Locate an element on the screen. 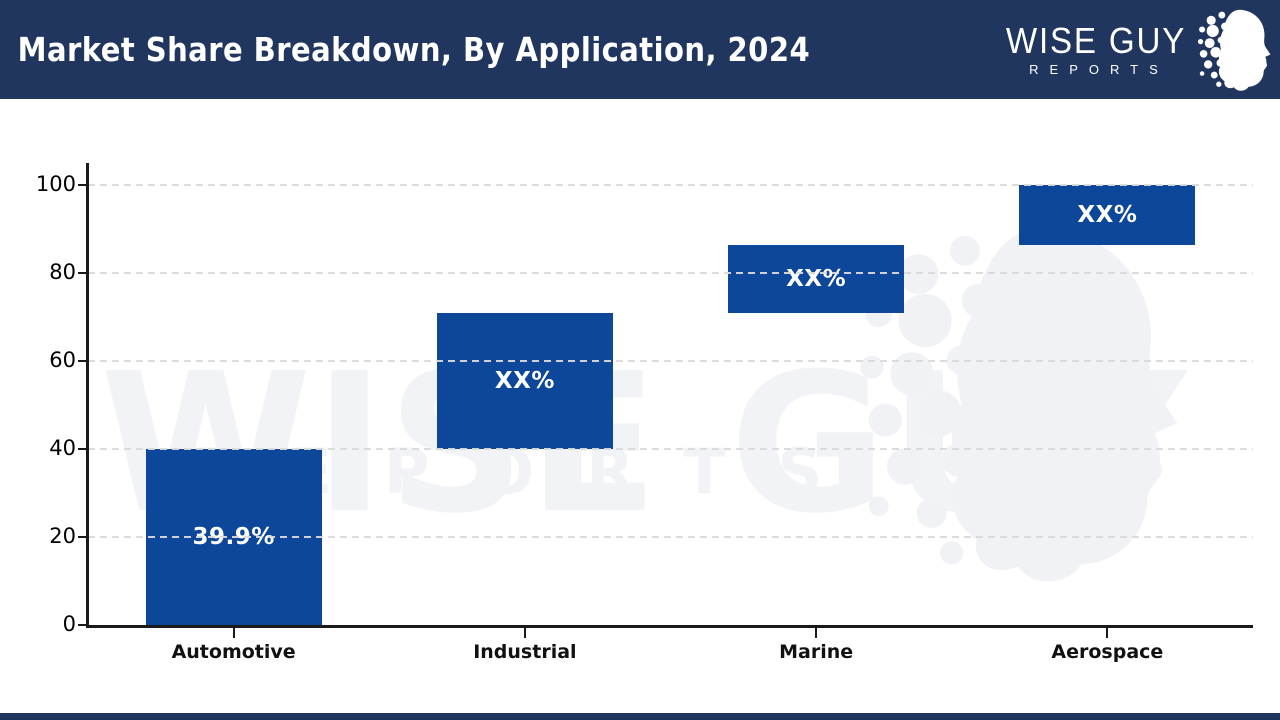  x-category-label-marine: Marine is located at coordinates (816, 652).